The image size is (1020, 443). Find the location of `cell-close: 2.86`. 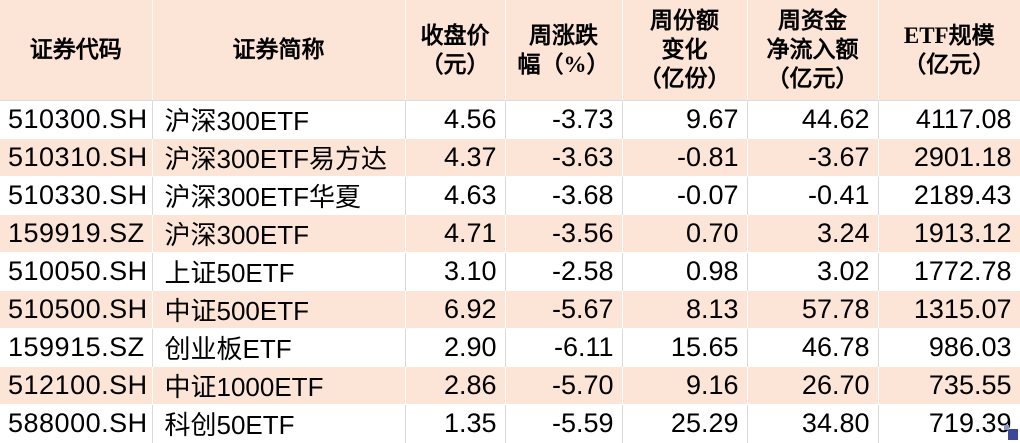

cell-close: 2.86 is located at coordinates (455, 385).